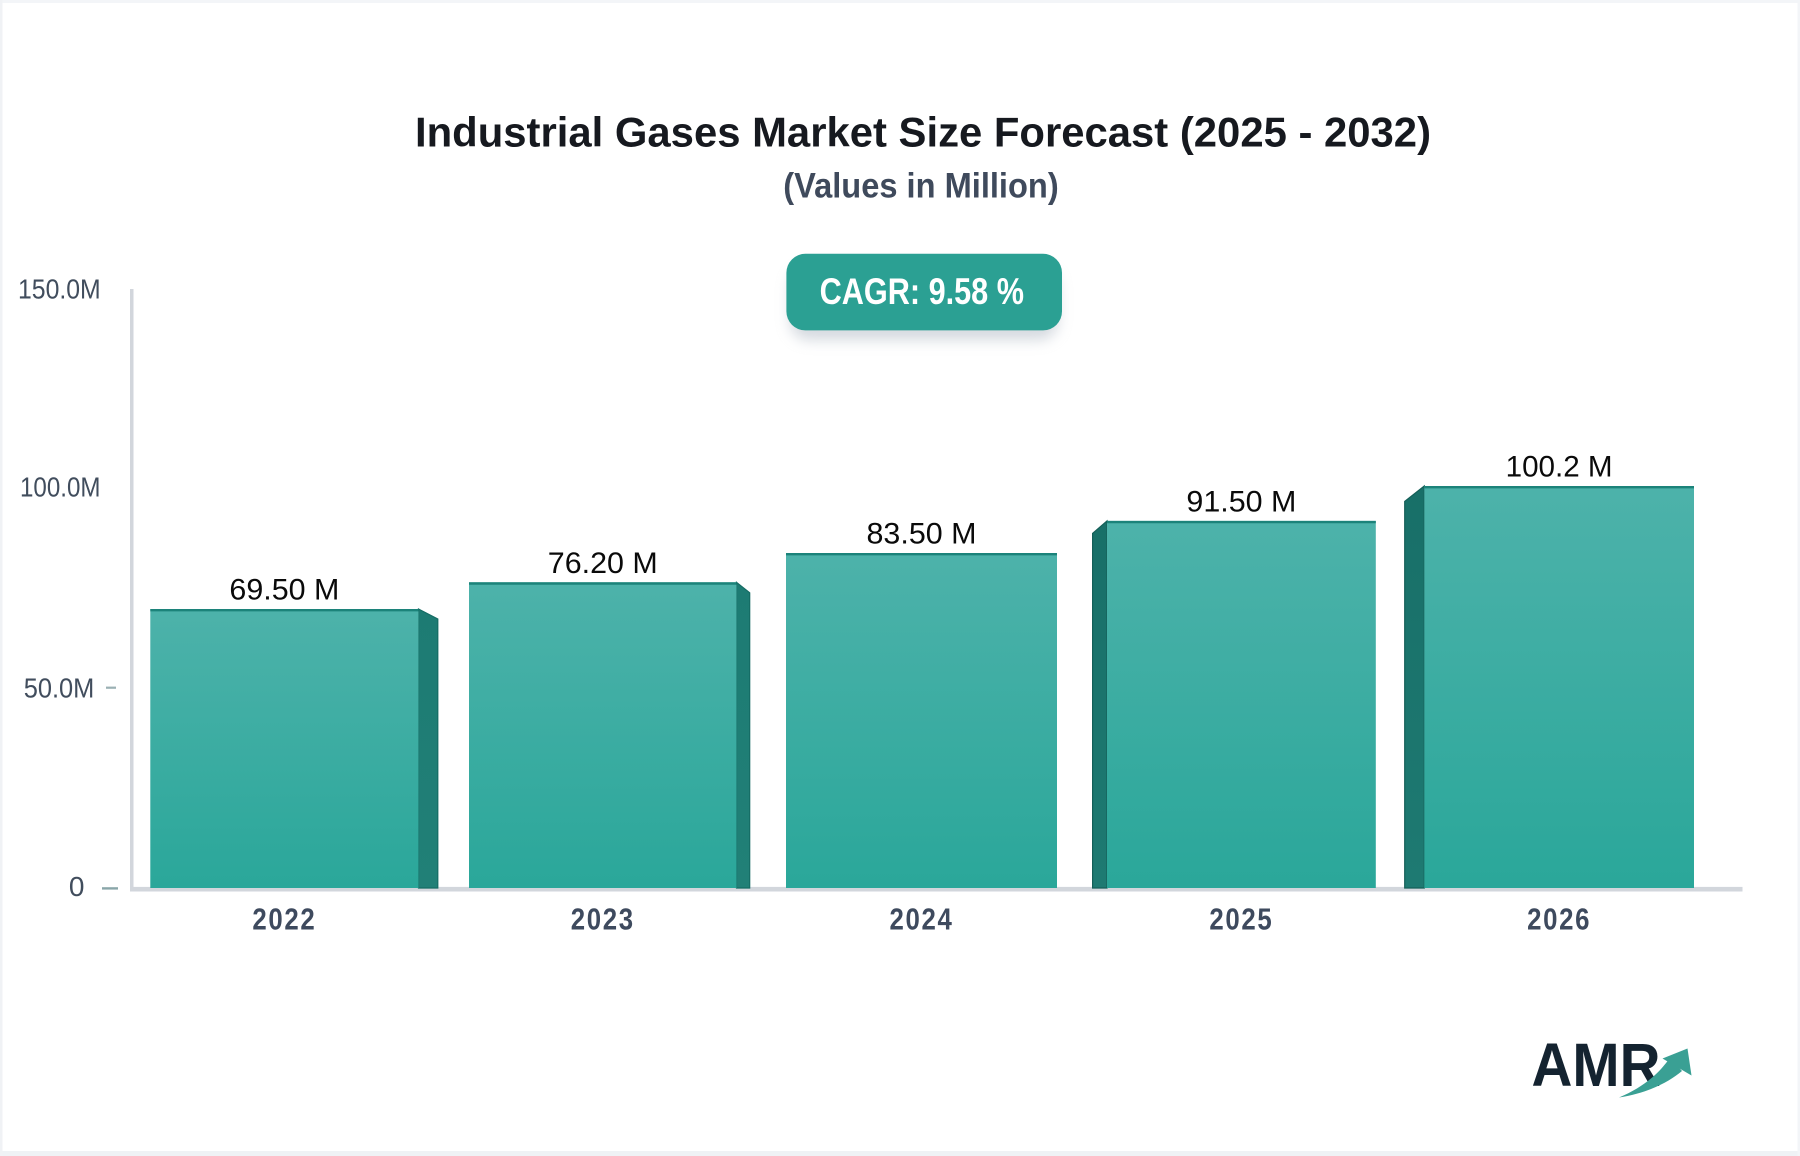 This screenshot has width=1800, height=1156. I want to click on svg-text: 91.50 M, so click(1241, 502).